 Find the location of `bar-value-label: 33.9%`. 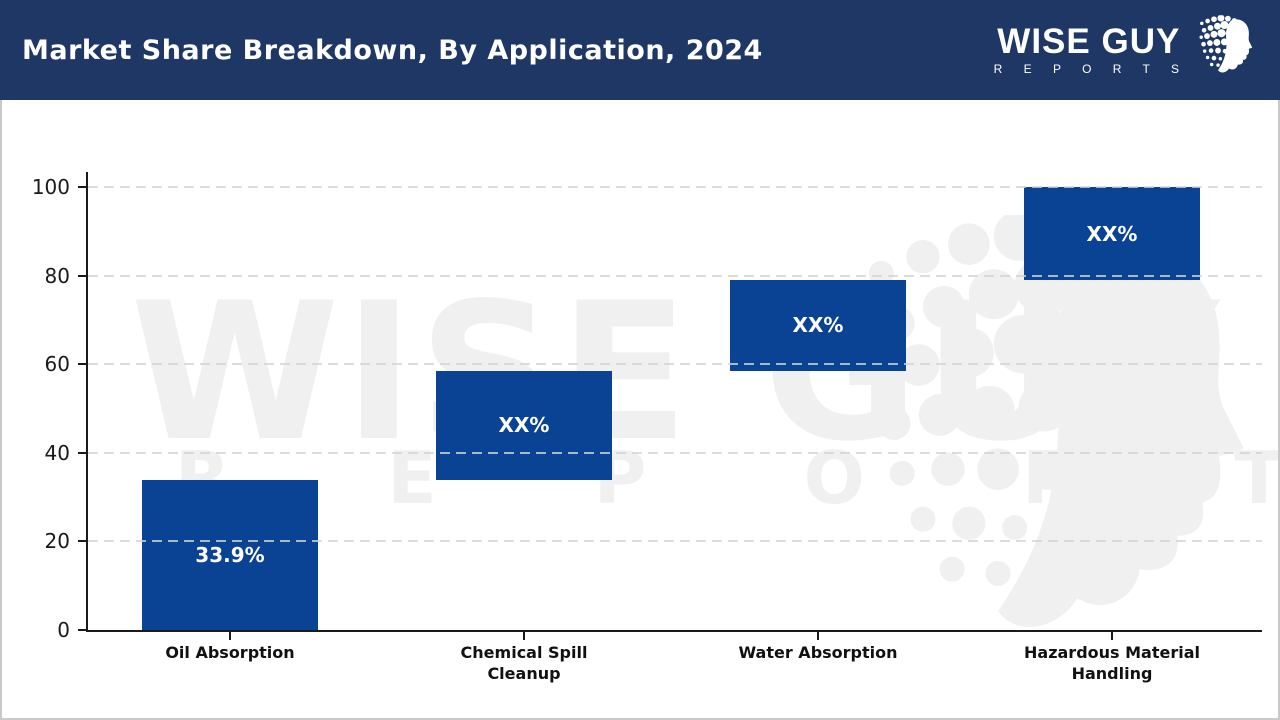

bar-value-label: 33.9% is located at coordinates (230, 554).